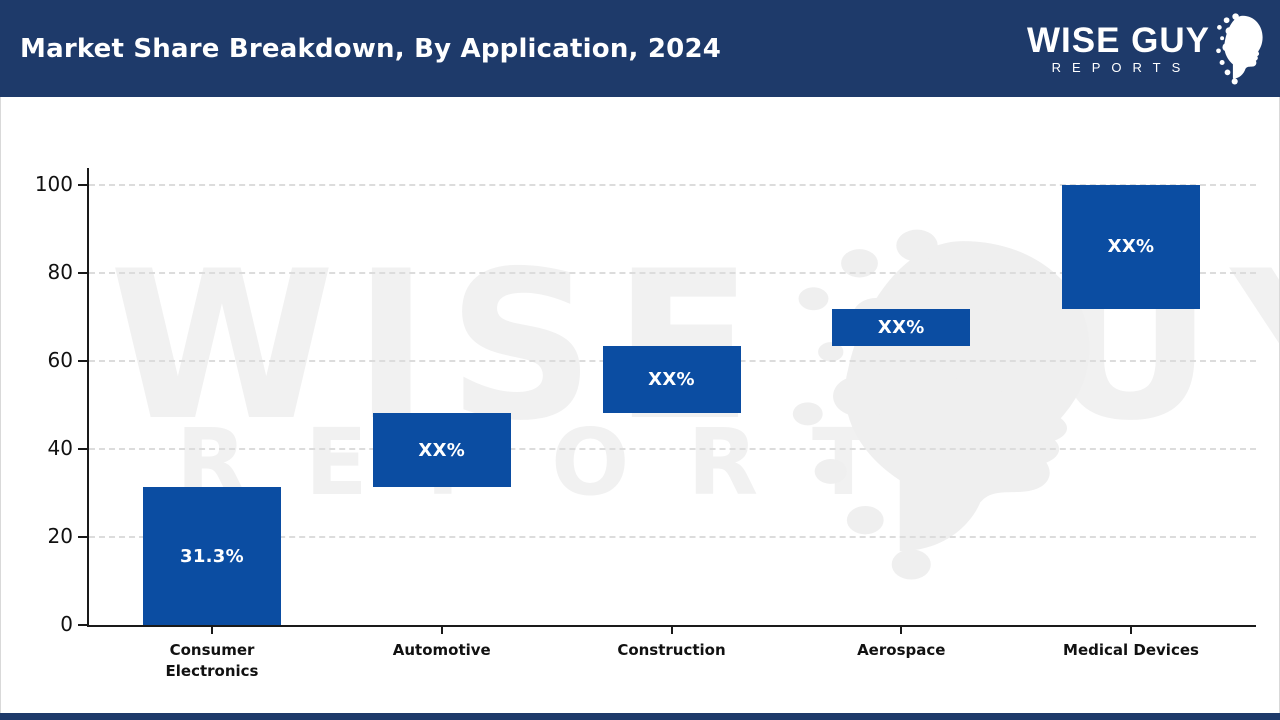  Describe the element at coordinates (1121, 67) in the screenshot. I see `logo-subtitle: REPORTS` at that location.